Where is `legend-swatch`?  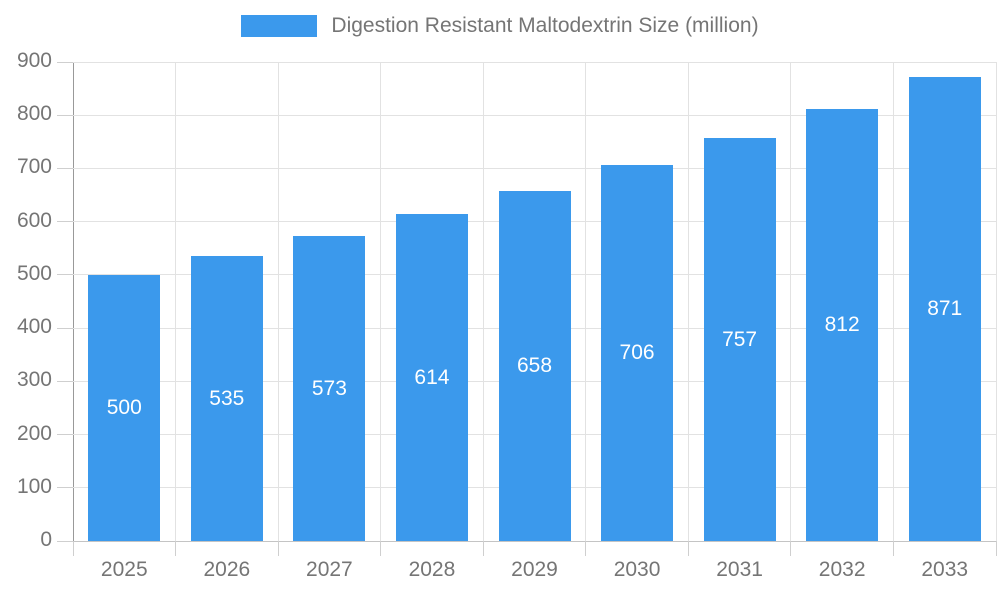 legend-swatch is located at coordinates (279, 26).